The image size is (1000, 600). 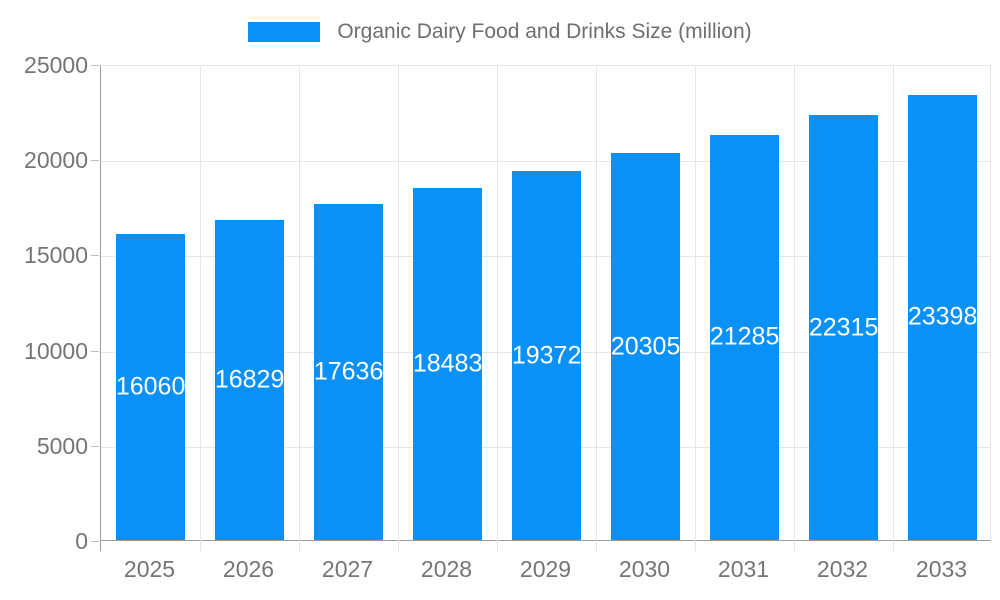 I want to click on gridline-horizontal, so click(x=545, y=162).